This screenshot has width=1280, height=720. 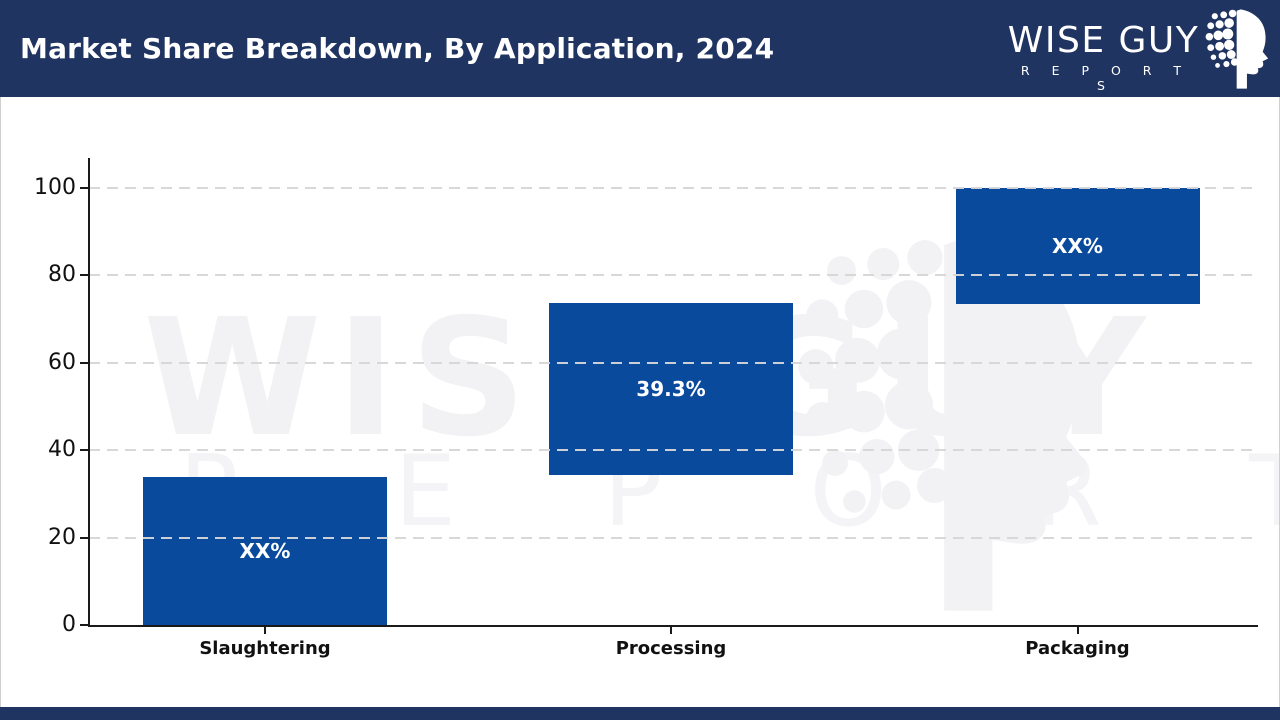 I want to click on x-tick-label-packaging: Packaging, so click(x=1077, y=648).